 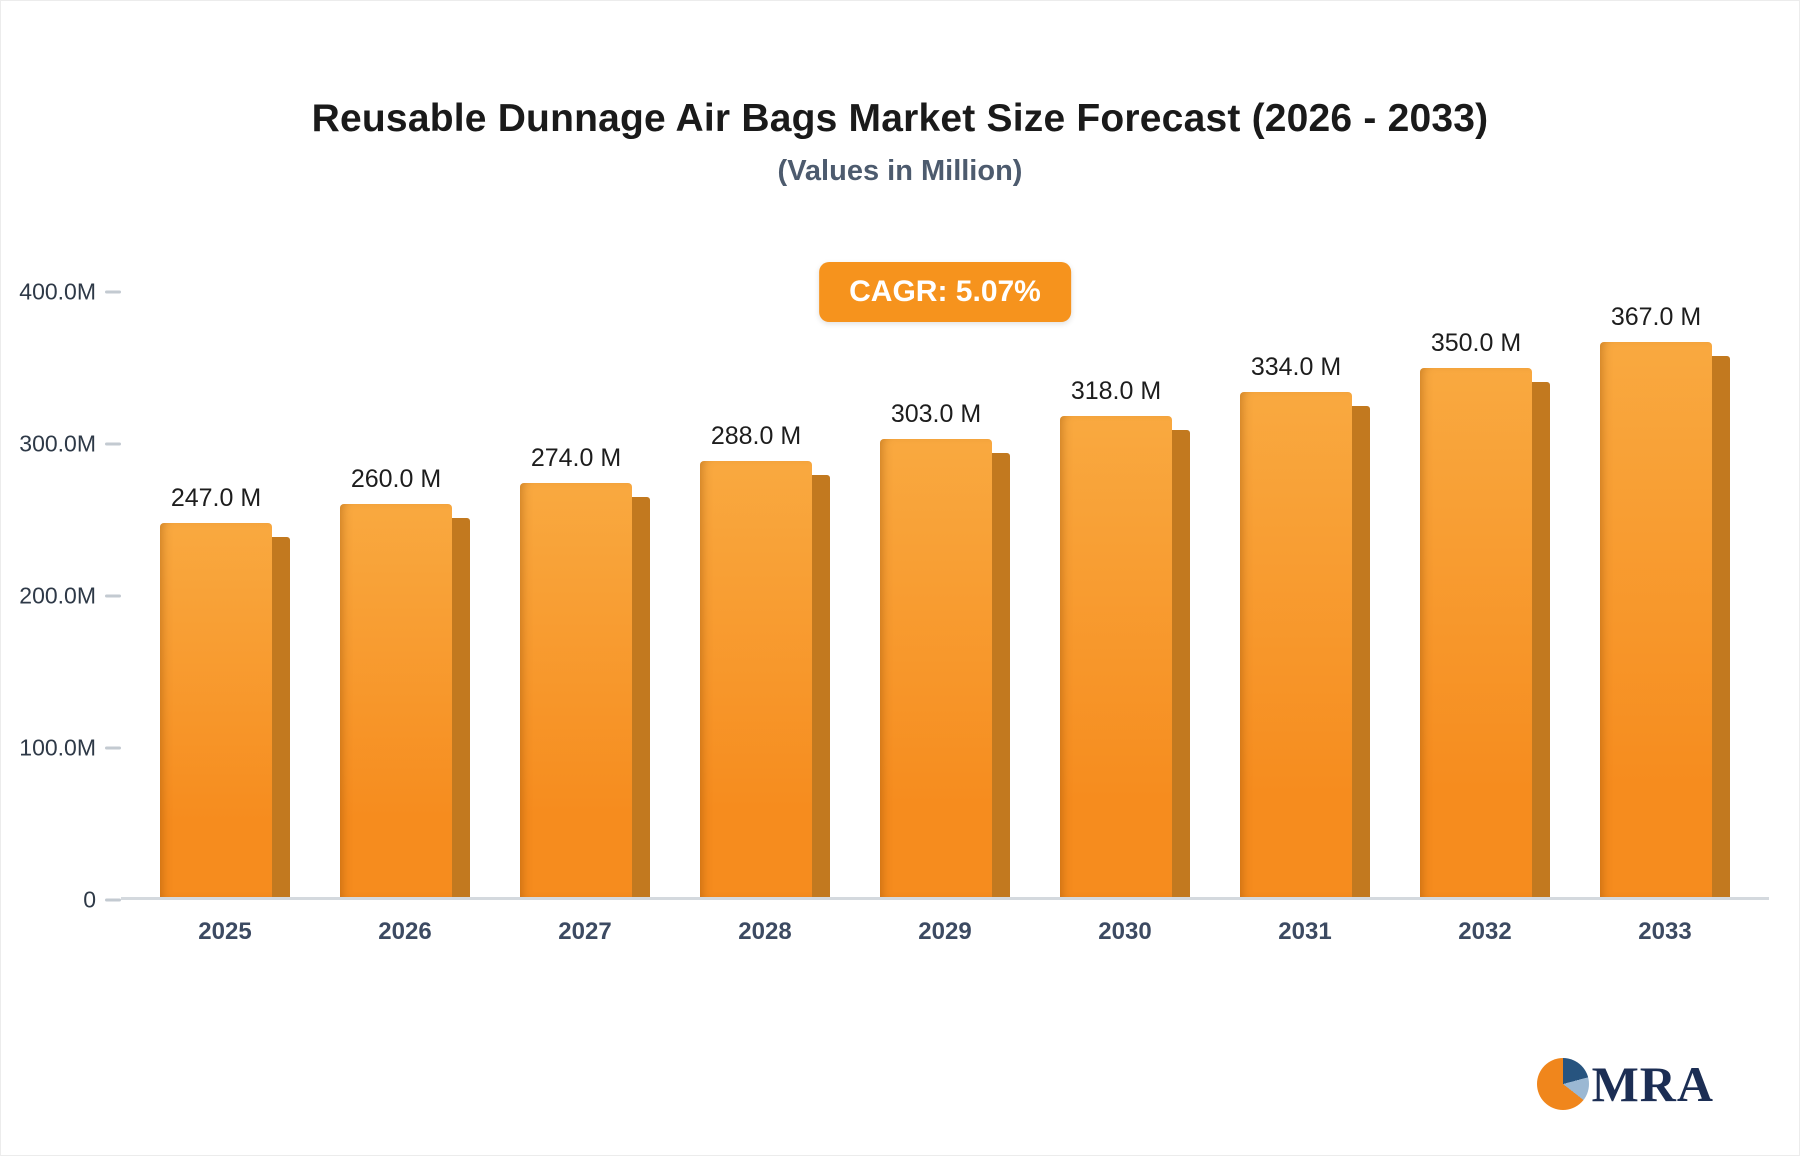 I want to click on bar: 334.0 M, so click(x=1305, y=625).